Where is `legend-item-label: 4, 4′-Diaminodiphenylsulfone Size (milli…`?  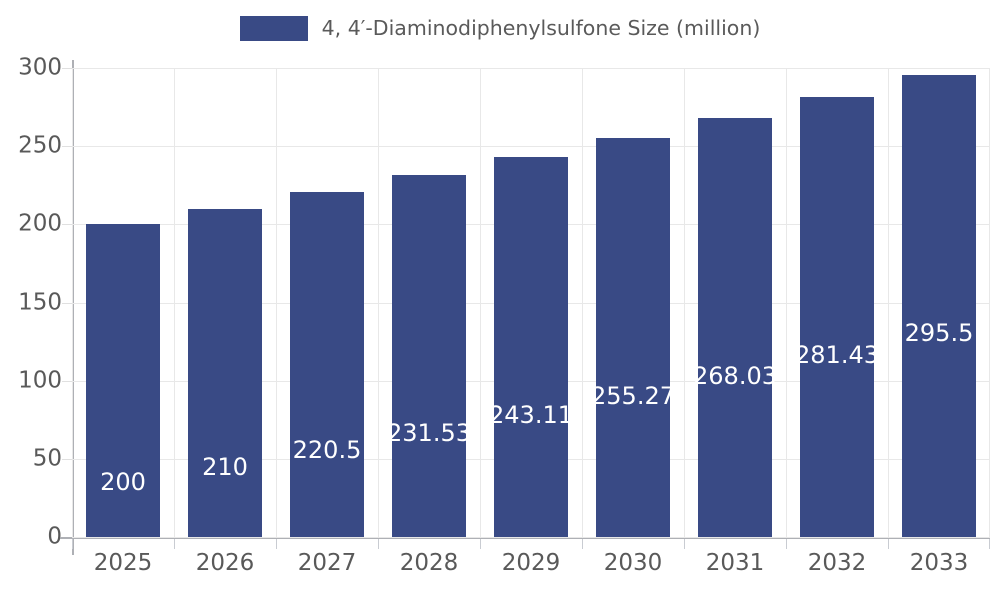
legend-item-label: 4, 4′-Diaminodiphenylsulfone Size (milli… is located at coordinates (541, 27).